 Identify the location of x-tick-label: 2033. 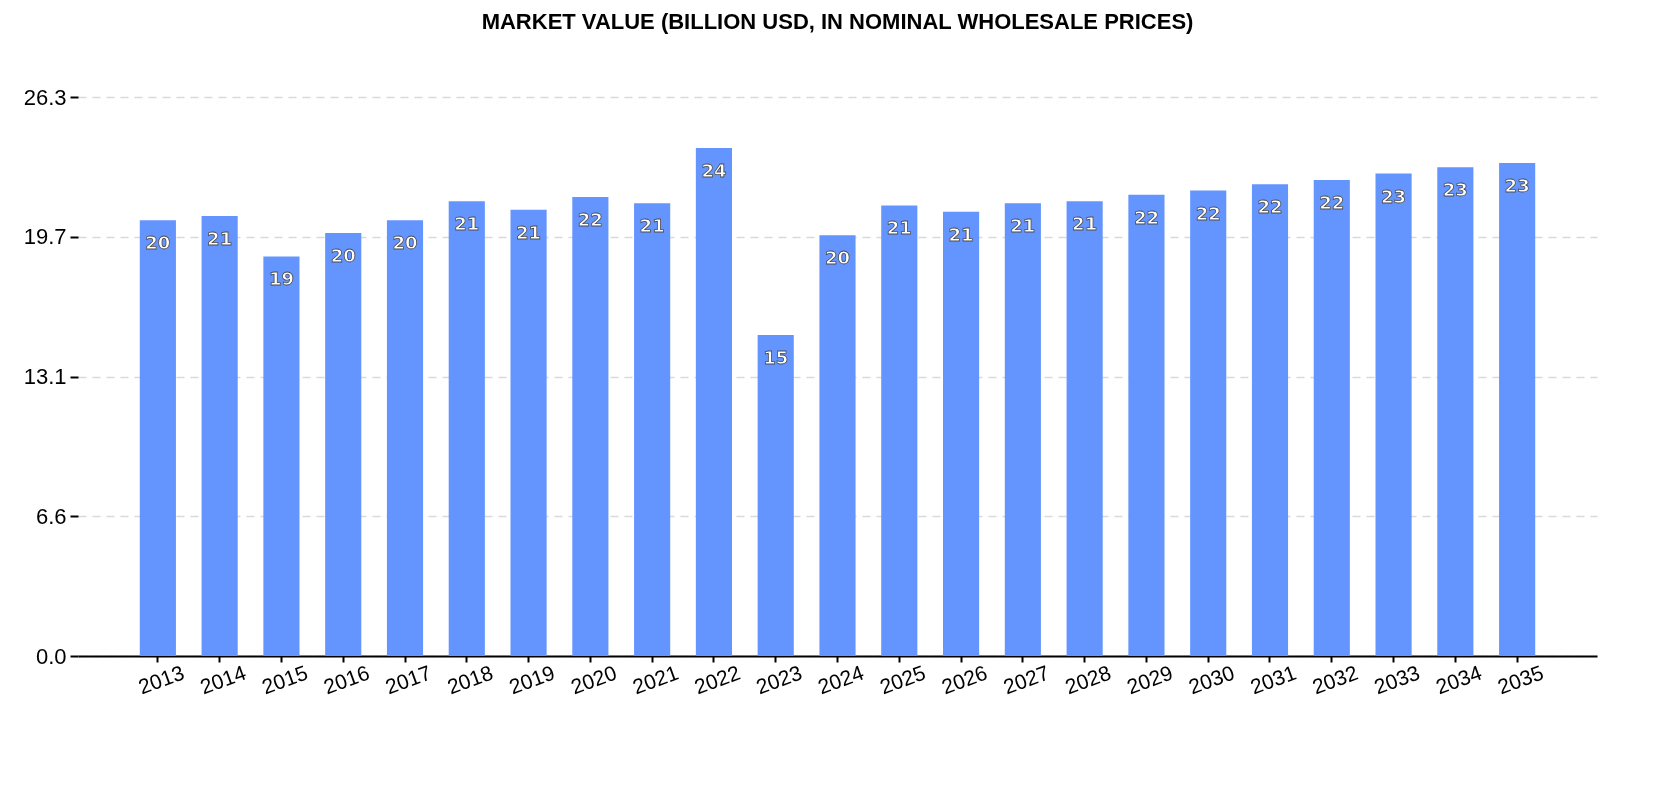
(1396, 679).